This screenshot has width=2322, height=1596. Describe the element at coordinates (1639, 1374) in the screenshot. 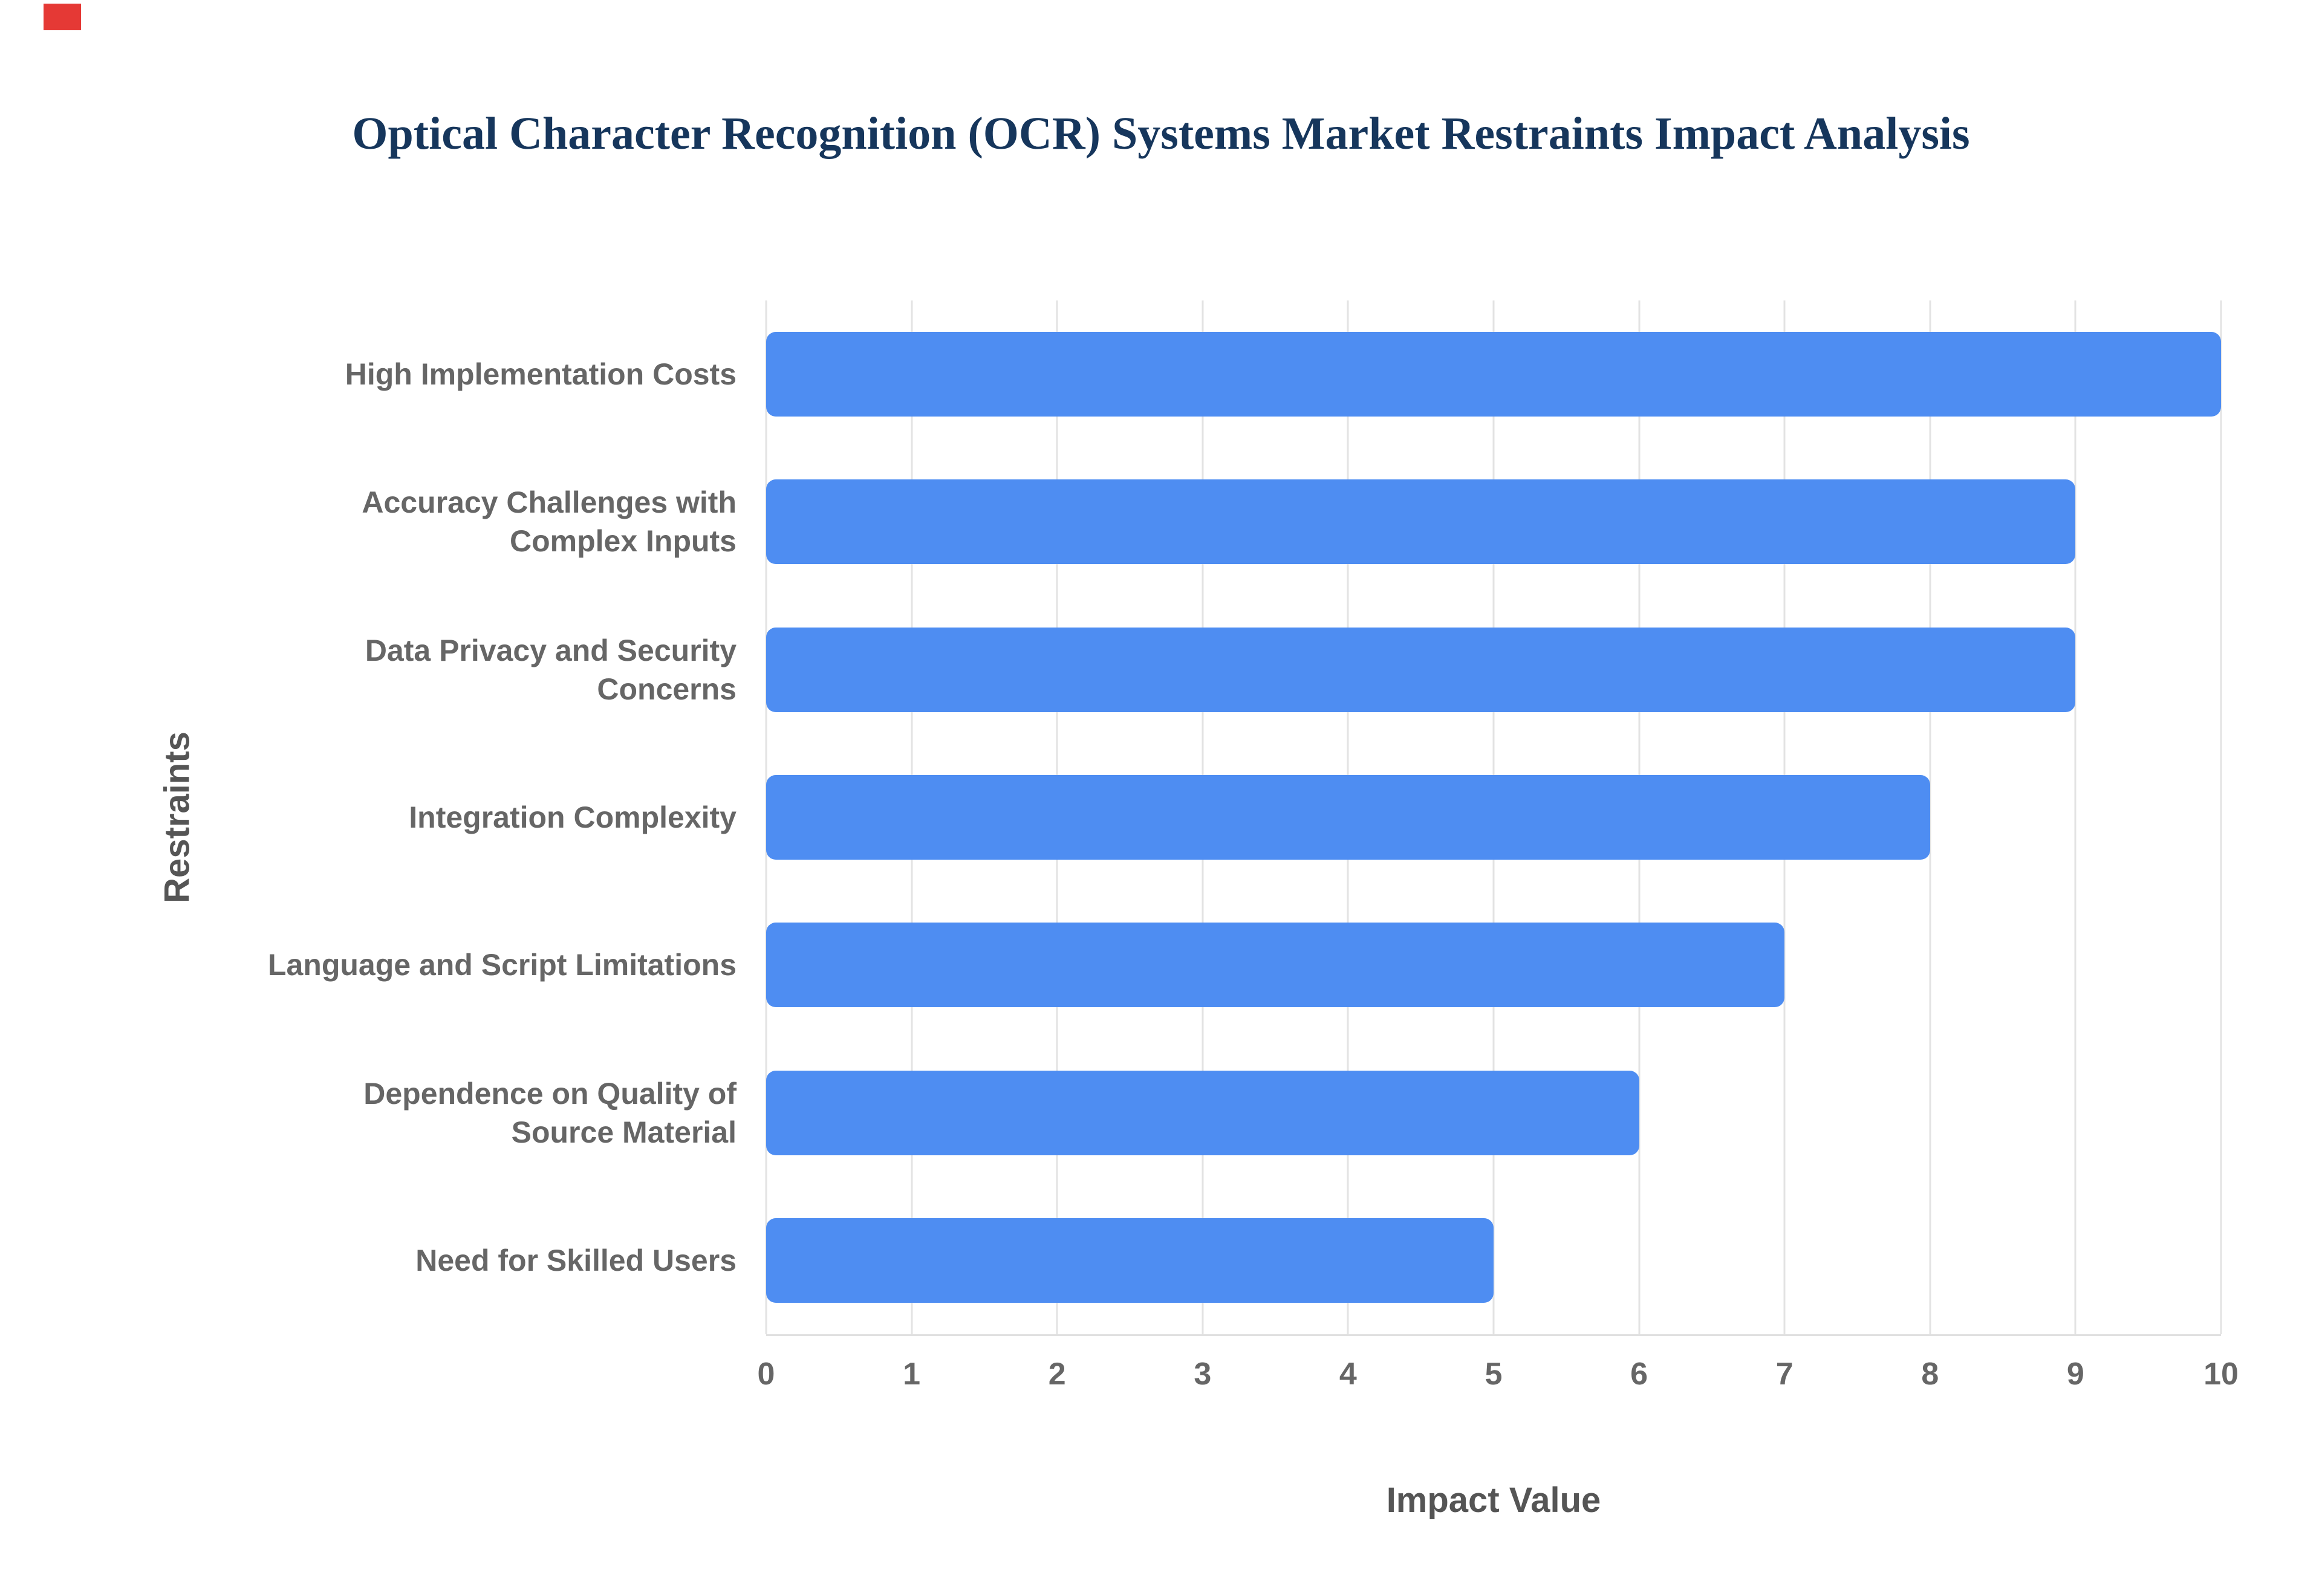

I see `x-tick-label: 6` at that location.